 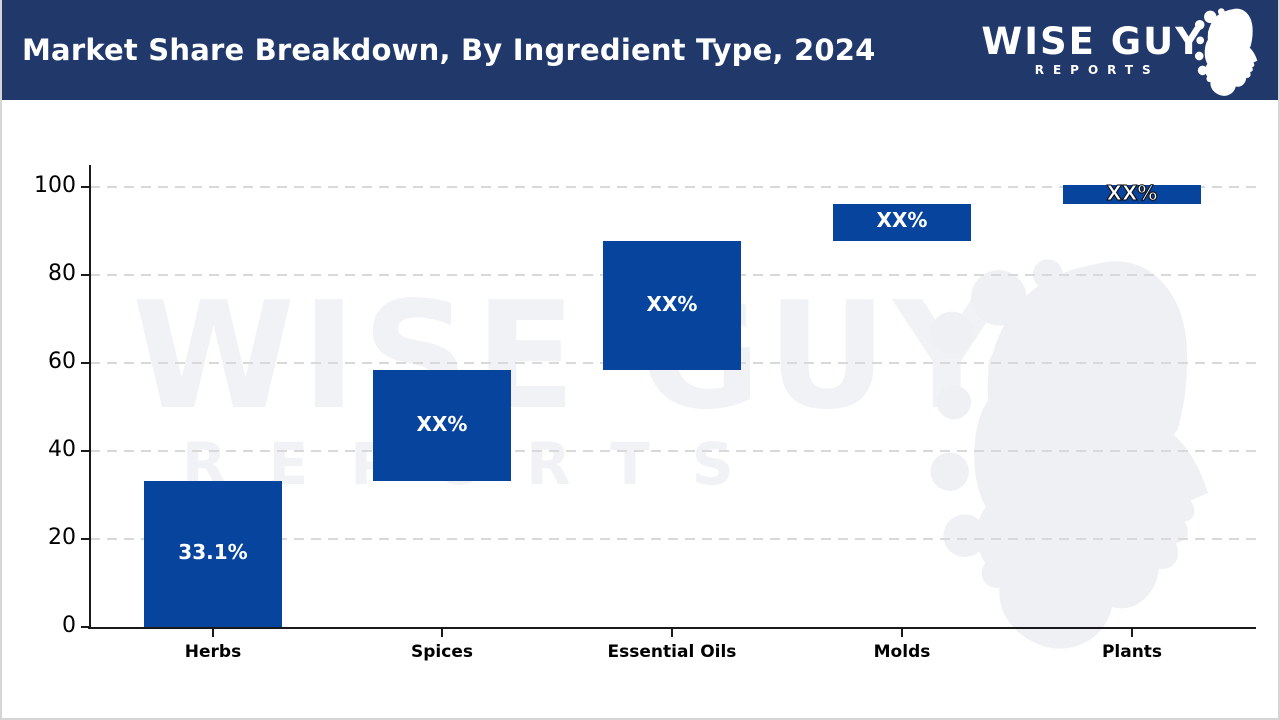 I want to click on x-axis-label-essential-oils: Essential Oils, so click(x=672, y=652).